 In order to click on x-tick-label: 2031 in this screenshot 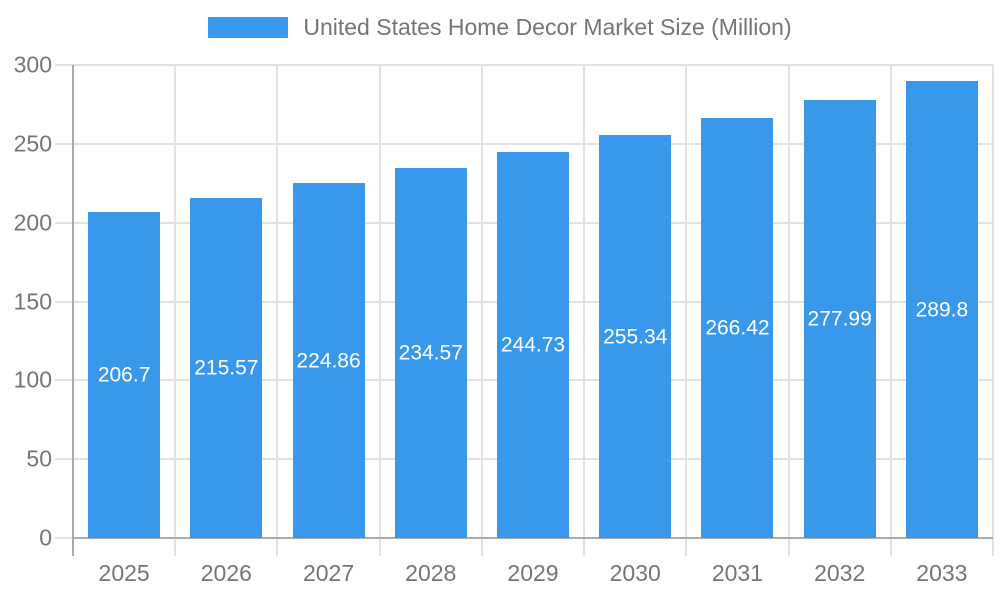, I will do `click(737, 573)`.